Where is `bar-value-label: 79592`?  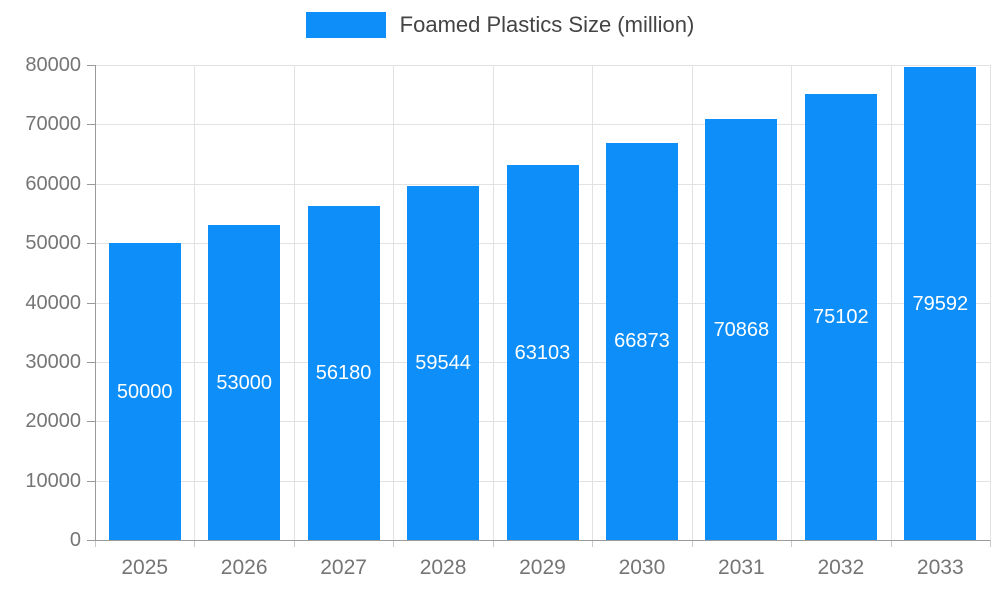 bar-value-label: 79592 is located at coordinates (940, 303).